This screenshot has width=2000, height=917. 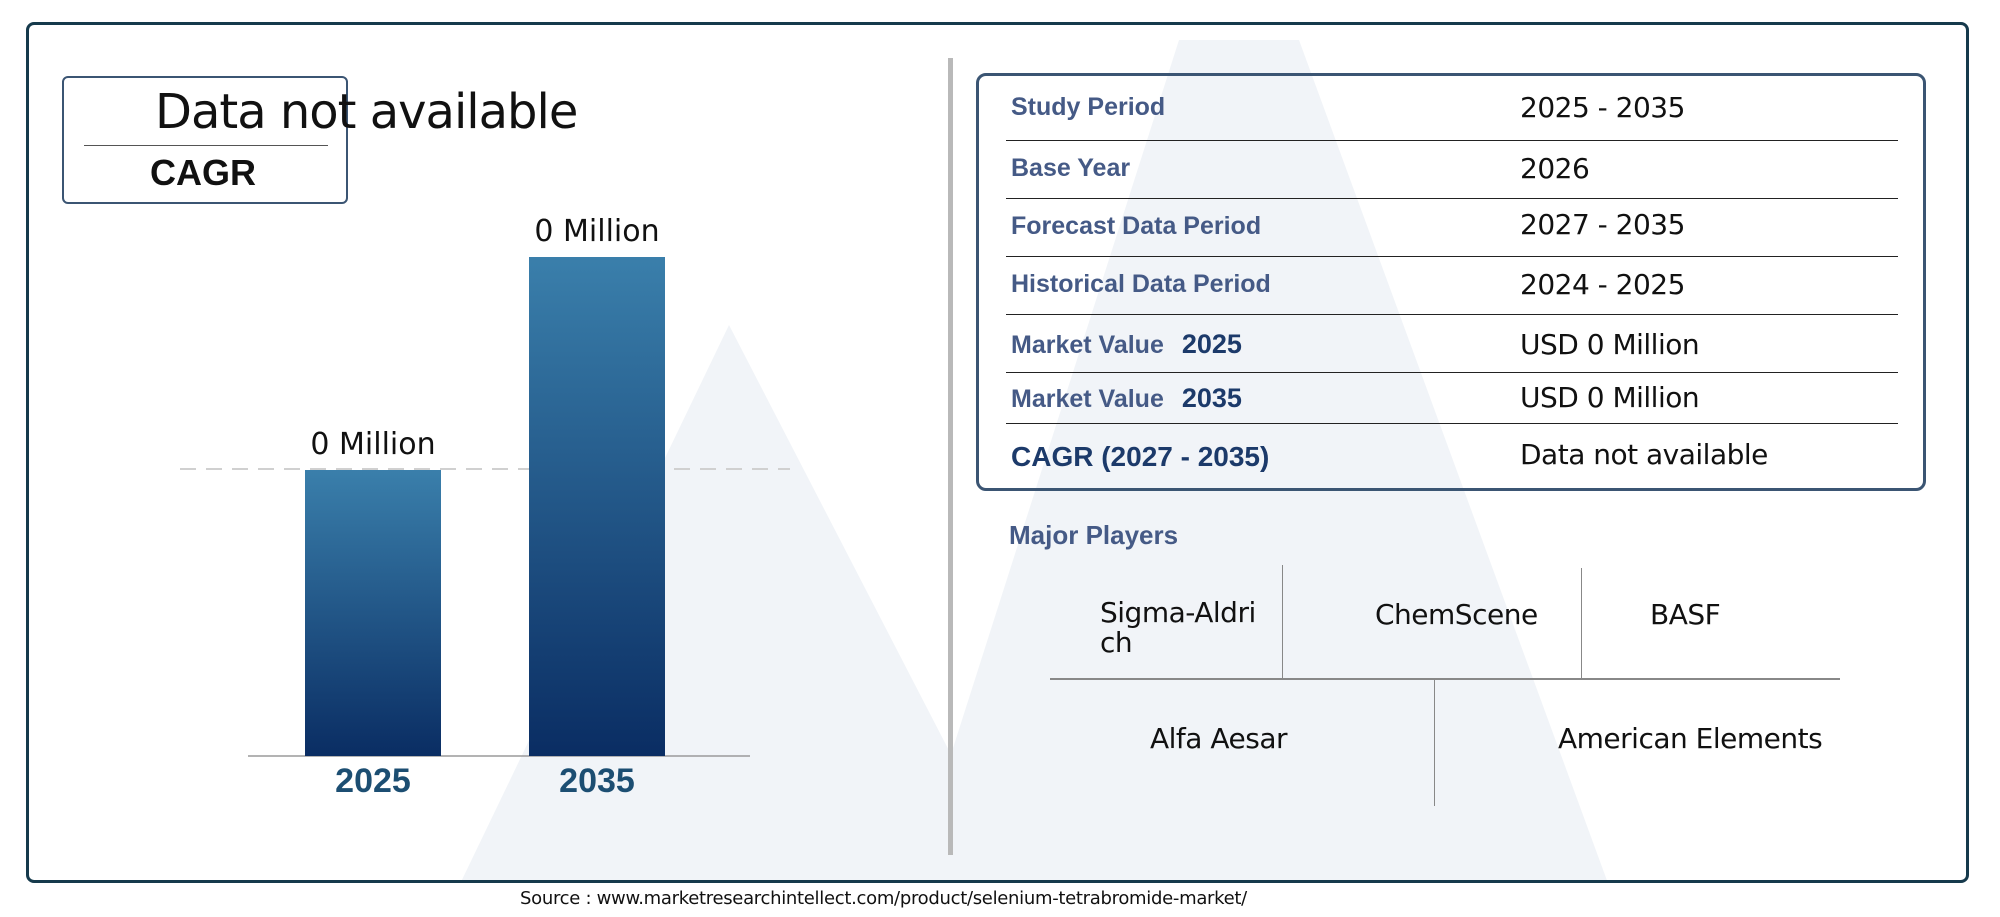 What do you see at coordinates (1071, 168) in the screenshot?
I see `info-row-label: Base Year` at bounding box center [1071, 168].